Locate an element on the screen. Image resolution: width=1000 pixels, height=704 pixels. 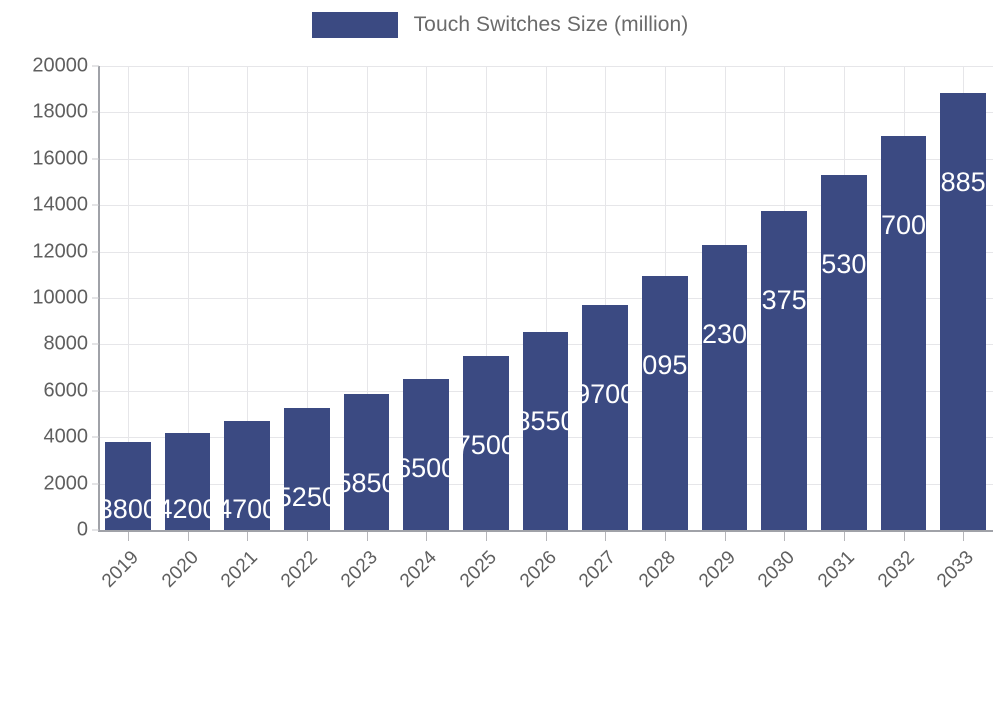
bar: 17000 is located at coordinates (903, 332).